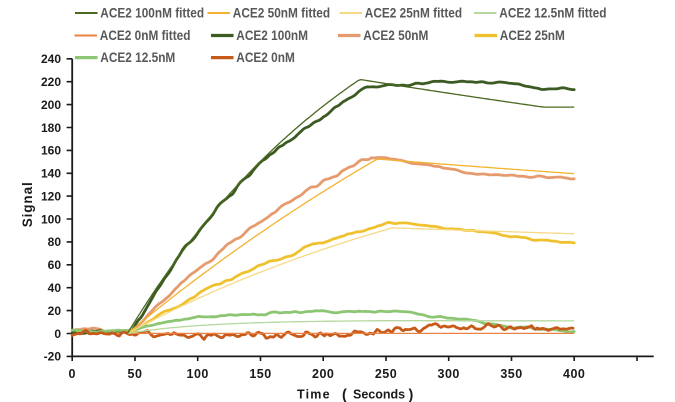 Image resolution: width=675 pixels, height=402 pixels. I want to click on svg-text: ACE2 0nM fitted, so click(145, 35).